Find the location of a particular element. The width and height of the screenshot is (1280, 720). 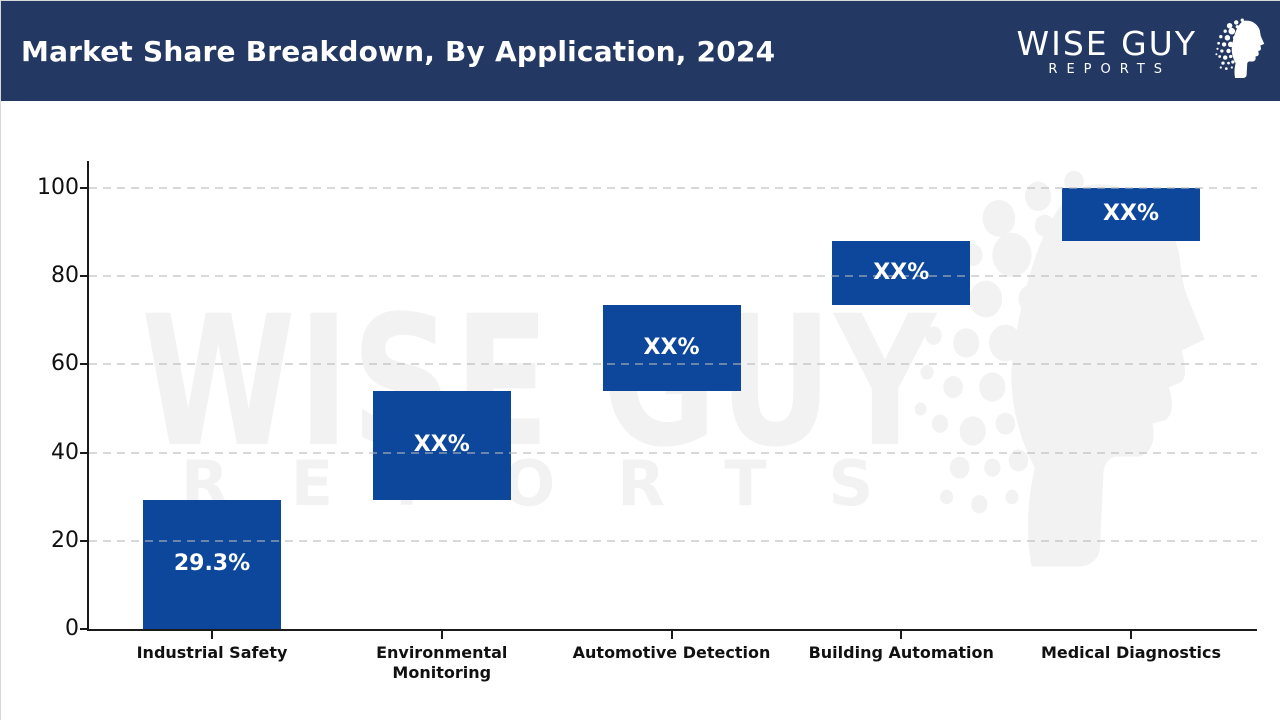

x-tick-label-building-automation: Building Automation is located at coordinates (901, 652).